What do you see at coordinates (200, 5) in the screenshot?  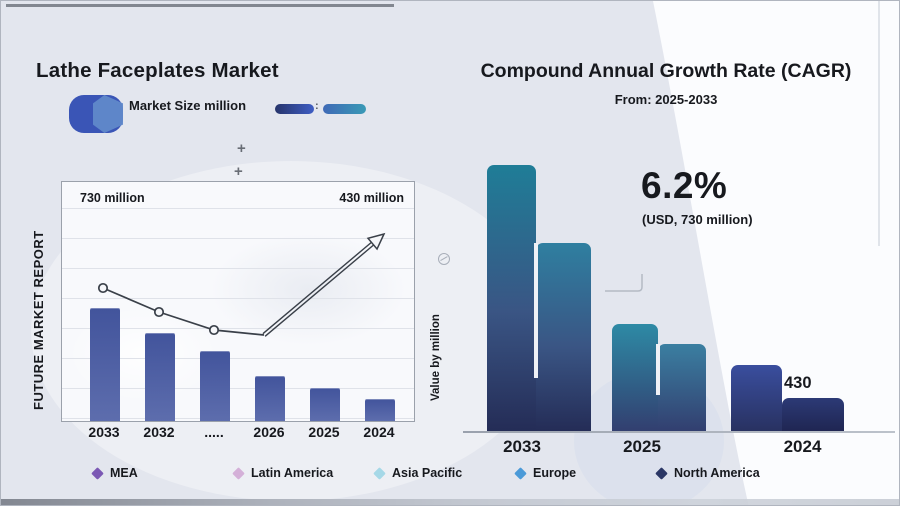 I see `top-border-line` at bounding box center [200, 5].